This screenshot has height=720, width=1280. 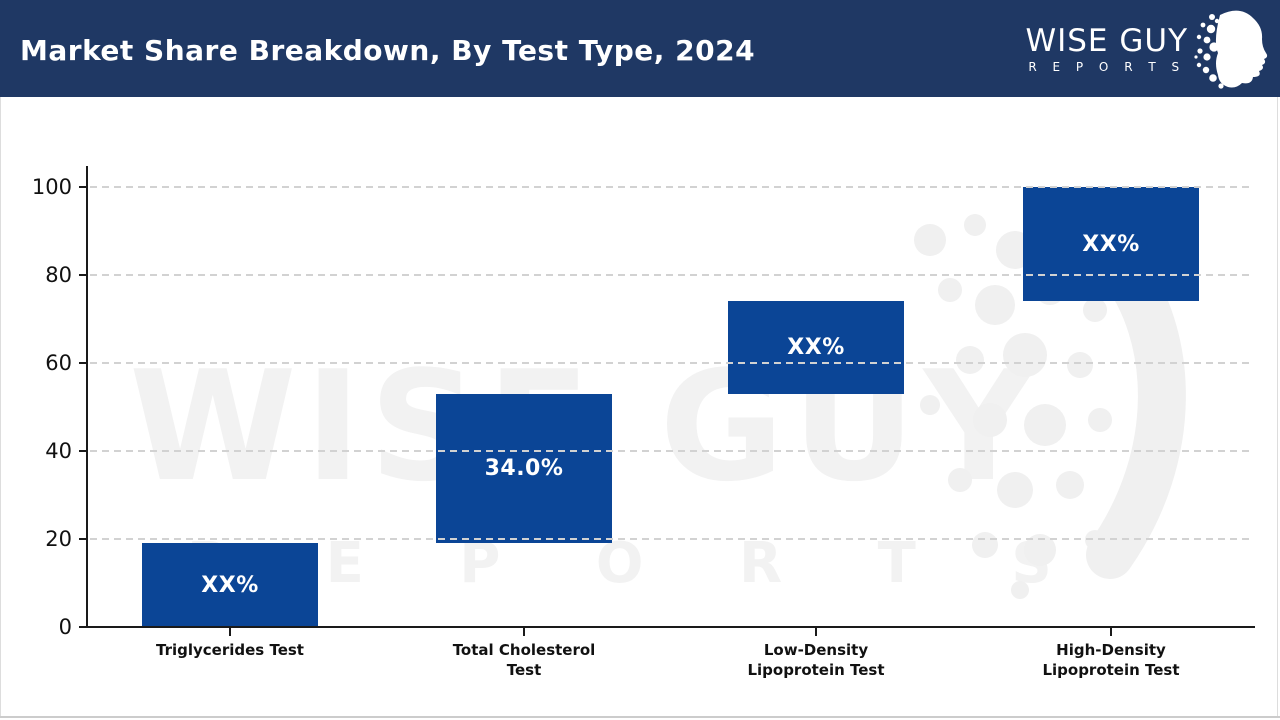 What do you see at coordinates (58, 363) in the screenshot?
I see `y-tick-label: 60` at bounding box center [58, 363].